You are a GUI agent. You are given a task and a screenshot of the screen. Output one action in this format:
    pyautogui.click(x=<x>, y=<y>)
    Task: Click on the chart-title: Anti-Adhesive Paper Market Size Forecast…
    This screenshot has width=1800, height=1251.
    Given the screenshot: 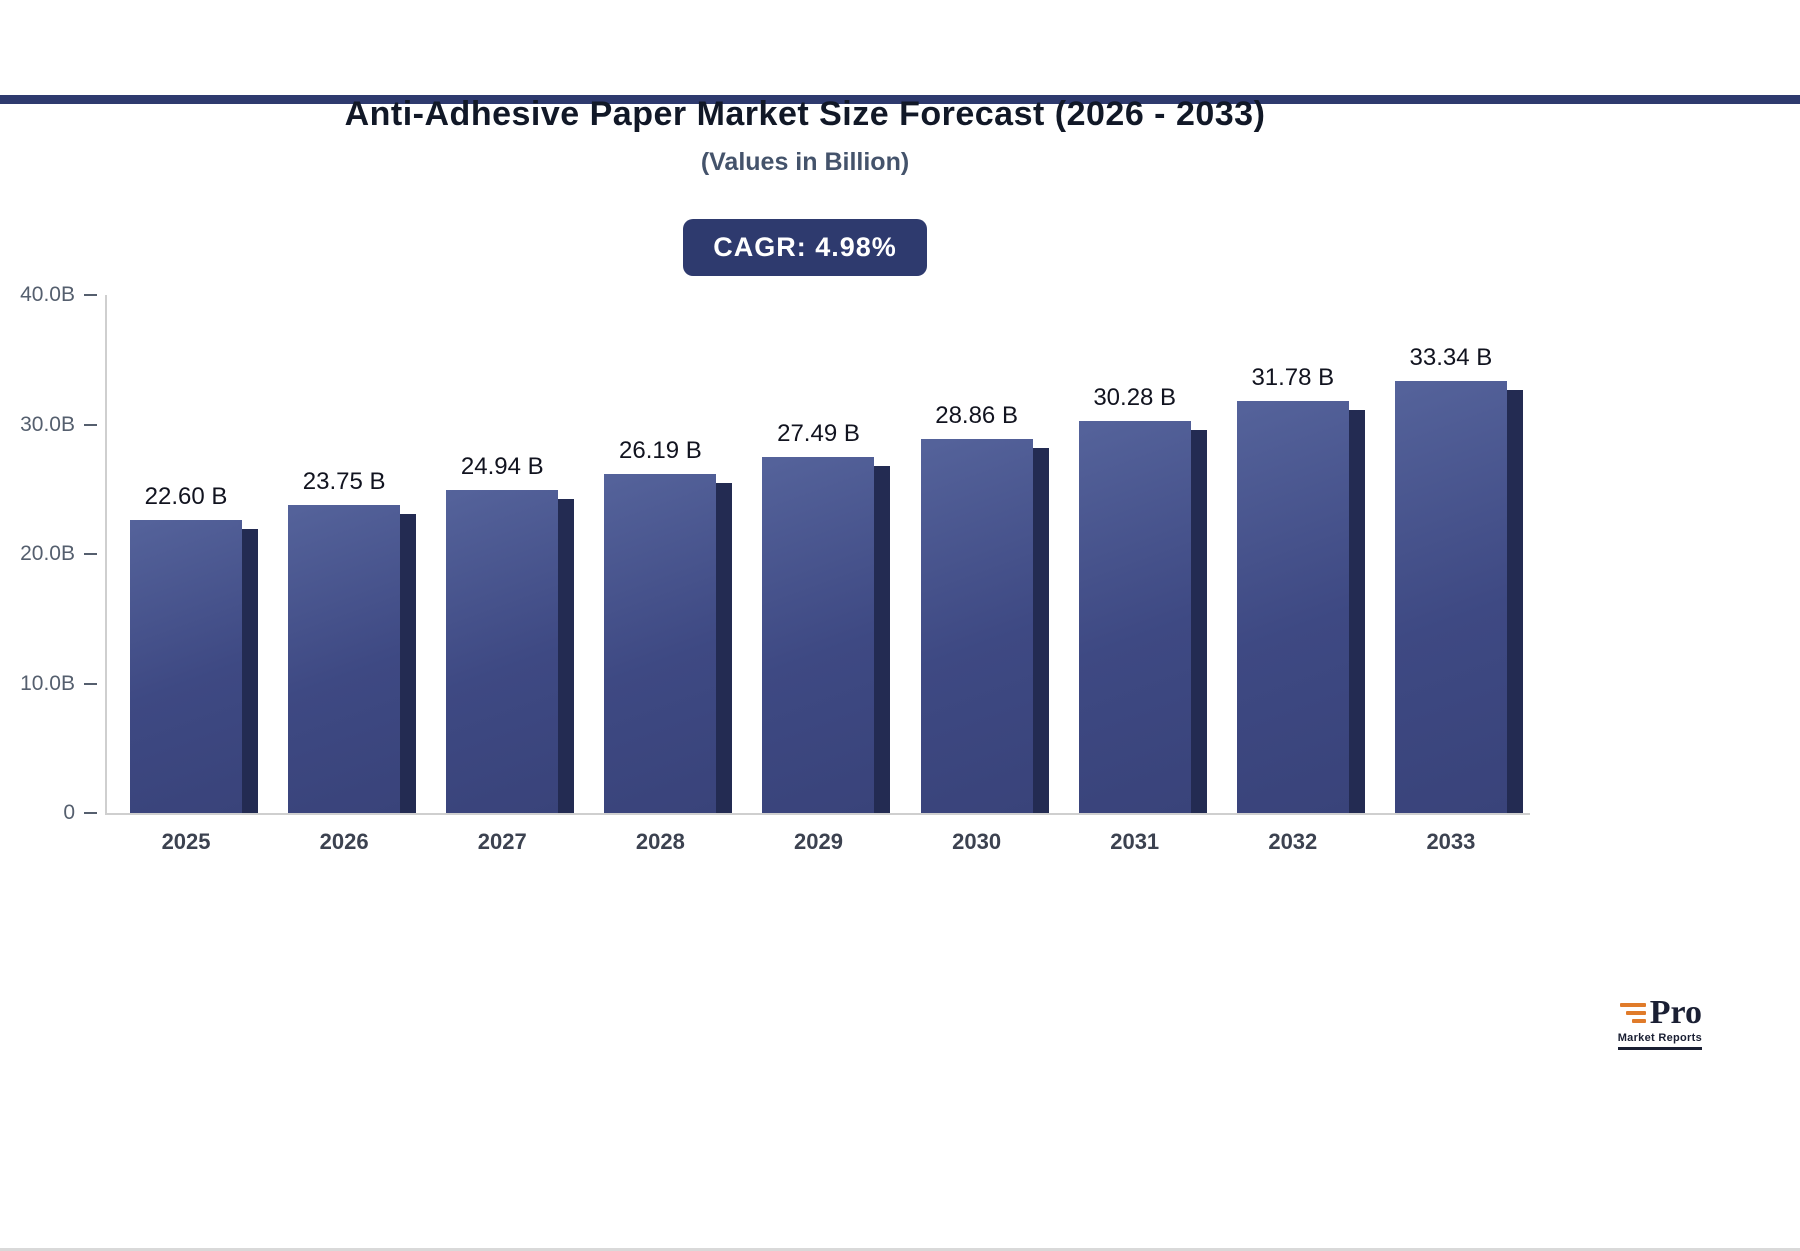 What is the action you would take?
    pyautogui.click(x=805, y=114)
    